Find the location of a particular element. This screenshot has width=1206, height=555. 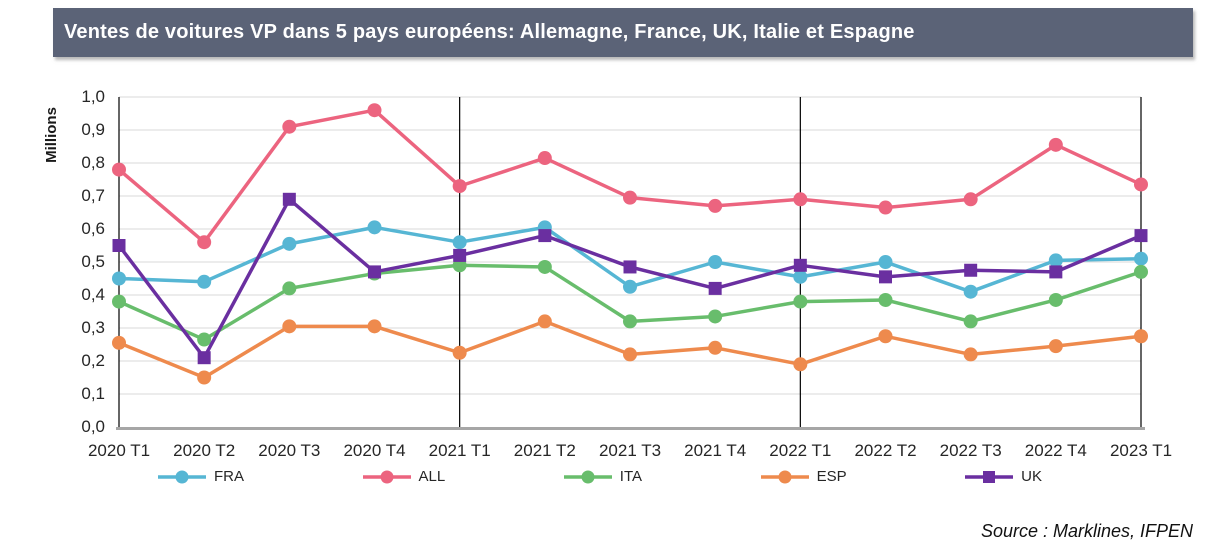

legend-item-uk: UK is located at coordinates (1003, 476).